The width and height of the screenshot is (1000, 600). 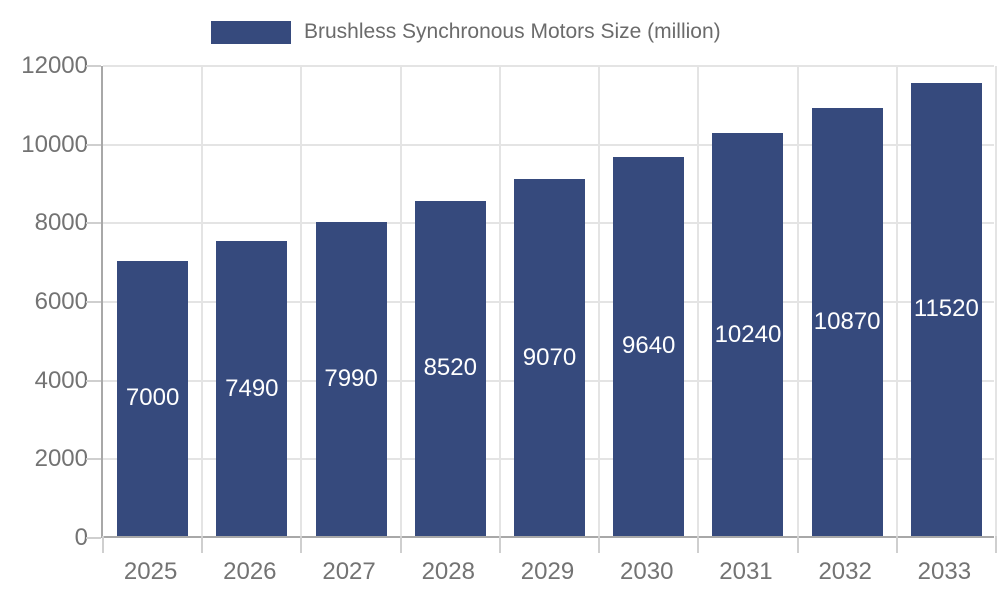 I want to click on y-tick-label: 6000, so click(x=61, y=301).